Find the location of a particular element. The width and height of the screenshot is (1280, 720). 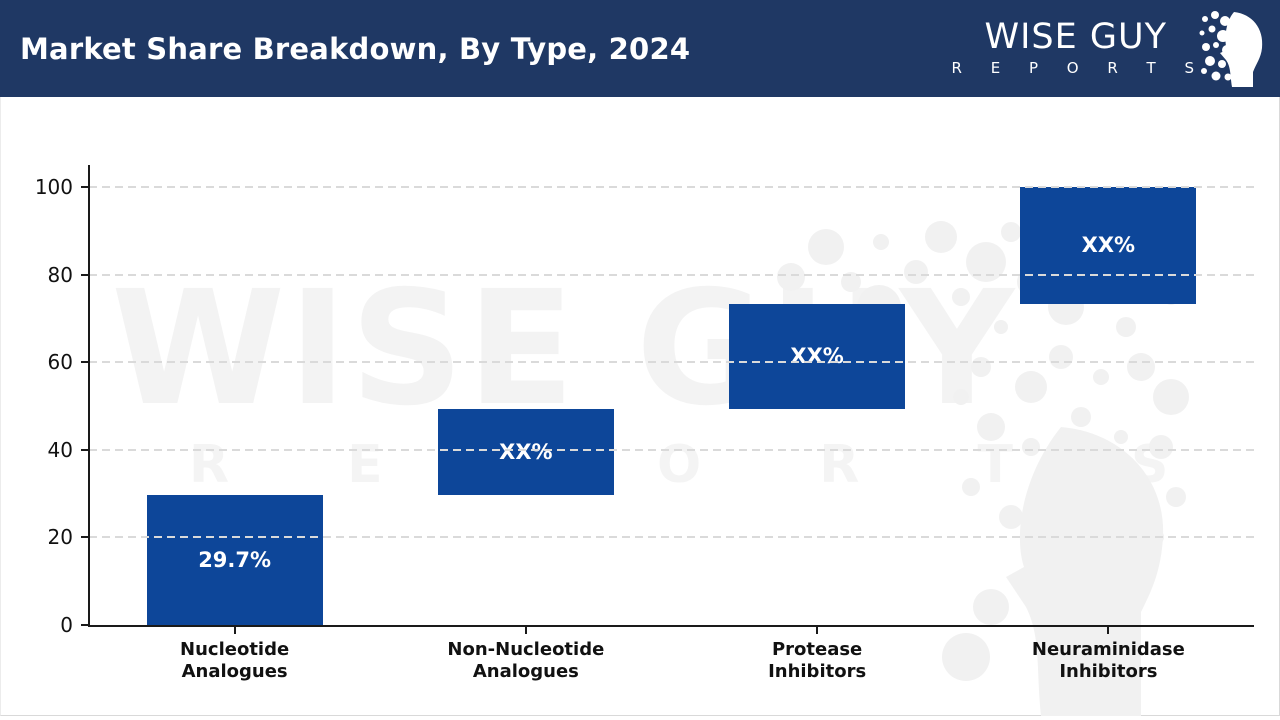

bar-2: XX% is located at coordinates (525, 452).